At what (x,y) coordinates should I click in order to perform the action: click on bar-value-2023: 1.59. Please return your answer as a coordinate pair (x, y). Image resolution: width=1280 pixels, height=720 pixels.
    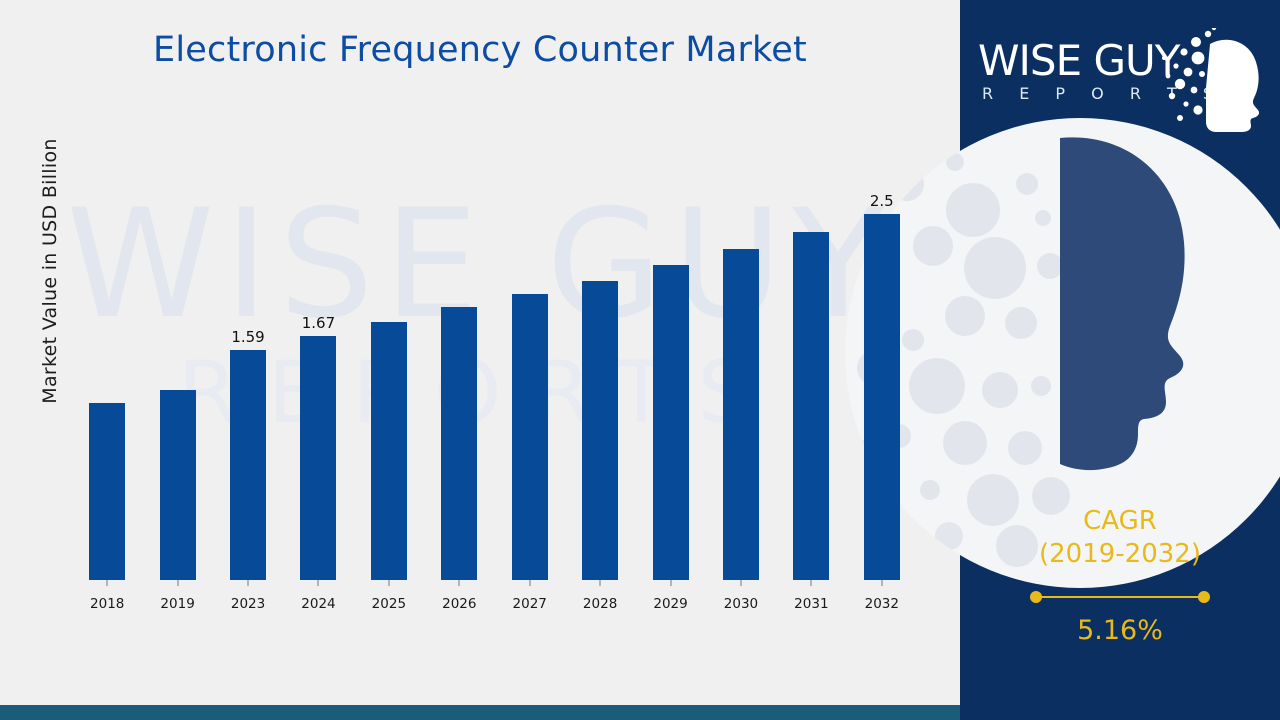
    Looking at the image, I should click on (248, 337).